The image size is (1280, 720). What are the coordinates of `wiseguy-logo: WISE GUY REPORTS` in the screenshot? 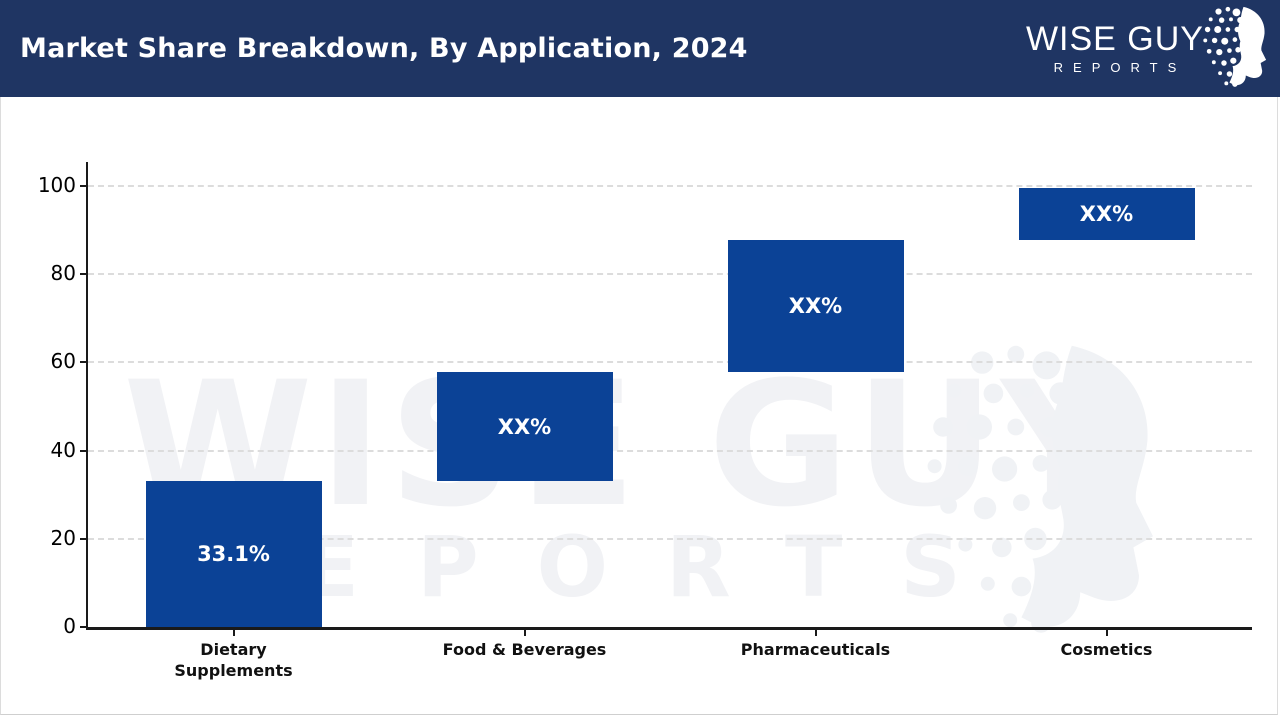 It's located at (1148, 49).